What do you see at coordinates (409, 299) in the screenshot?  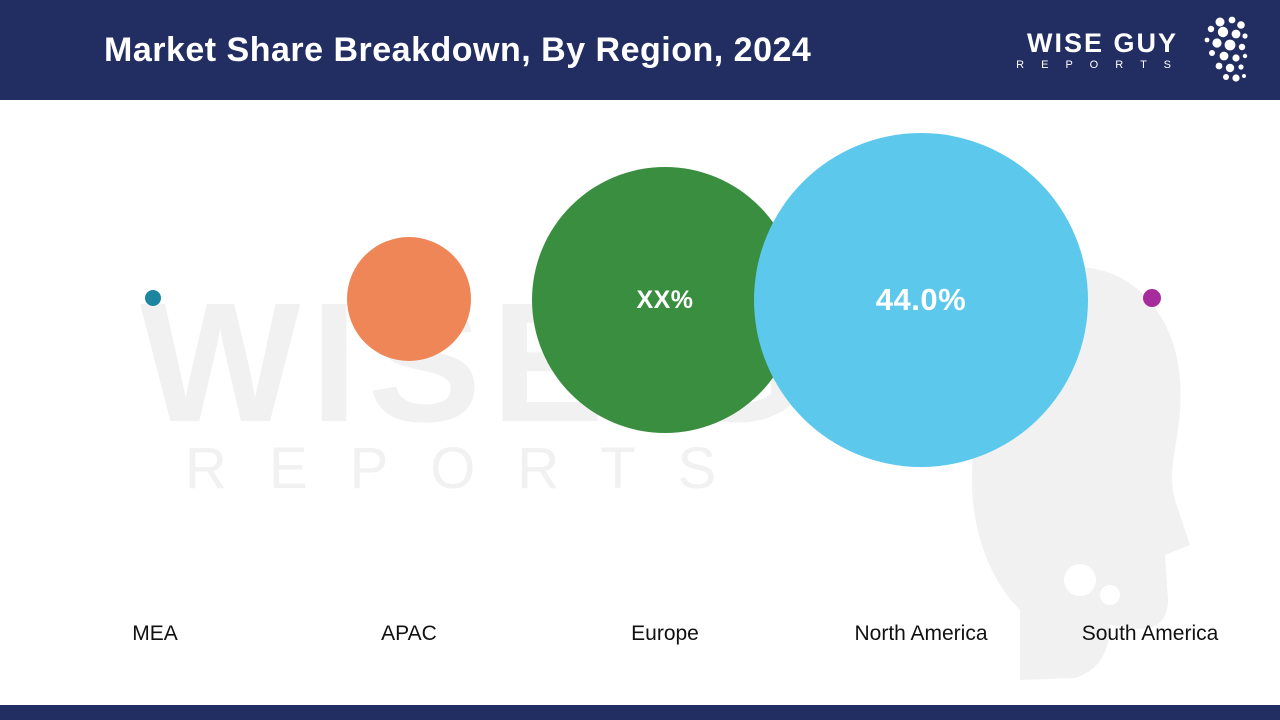 I see `bubble-apac` at bounding box center [409, 299].